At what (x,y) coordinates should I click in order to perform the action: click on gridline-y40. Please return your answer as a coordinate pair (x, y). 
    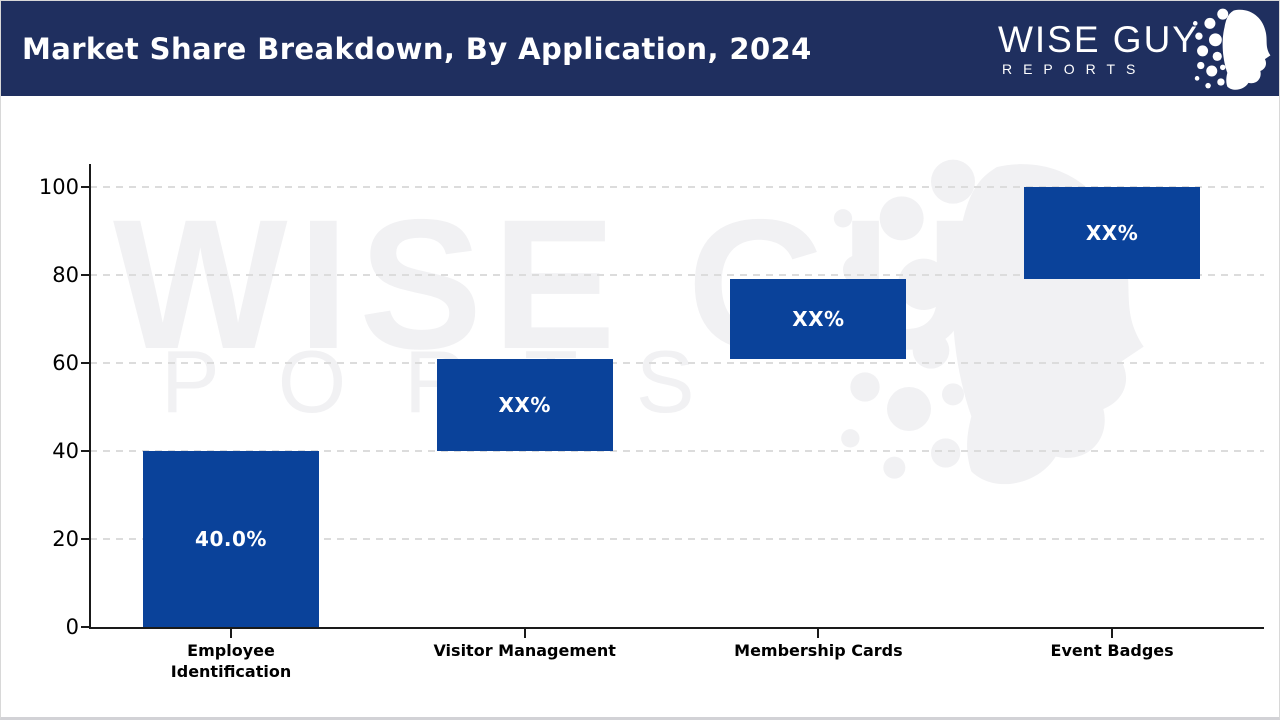
    Looking at the image, I should click on (677, 451).